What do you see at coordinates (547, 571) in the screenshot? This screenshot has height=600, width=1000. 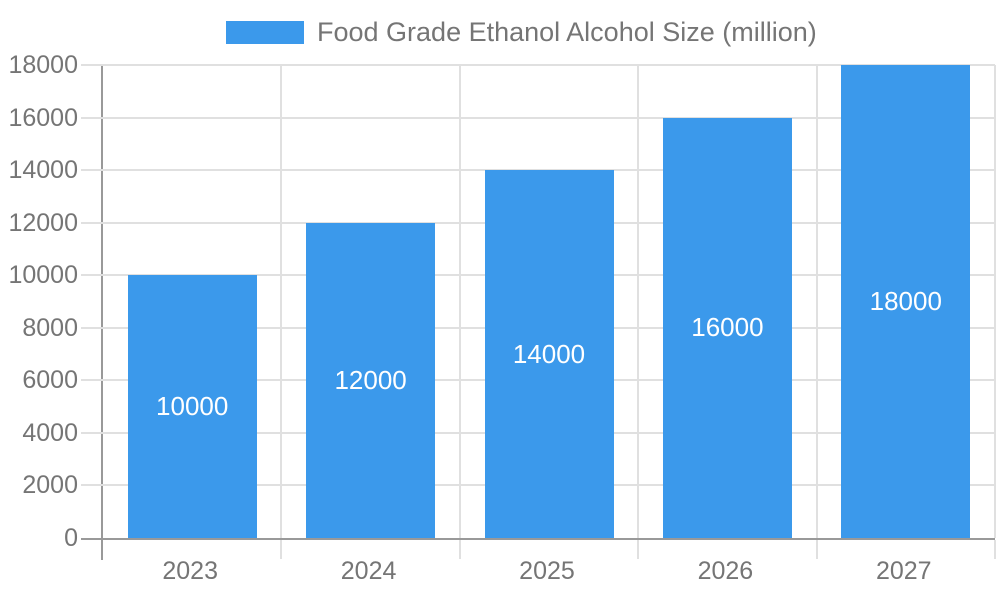 I see `x-axis-label-2025: 2025` at bounding box center [547, 571].